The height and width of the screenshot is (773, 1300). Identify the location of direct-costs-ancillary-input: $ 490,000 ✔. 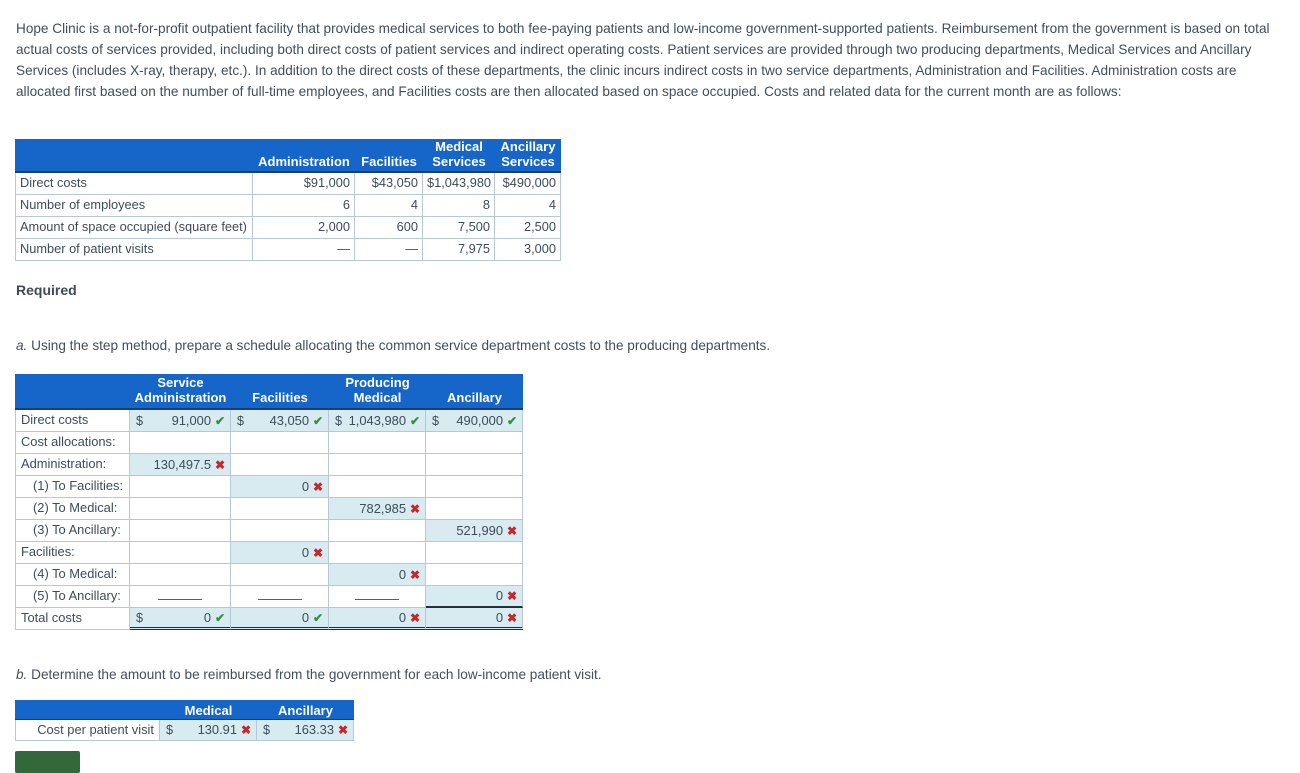
(474, 421).